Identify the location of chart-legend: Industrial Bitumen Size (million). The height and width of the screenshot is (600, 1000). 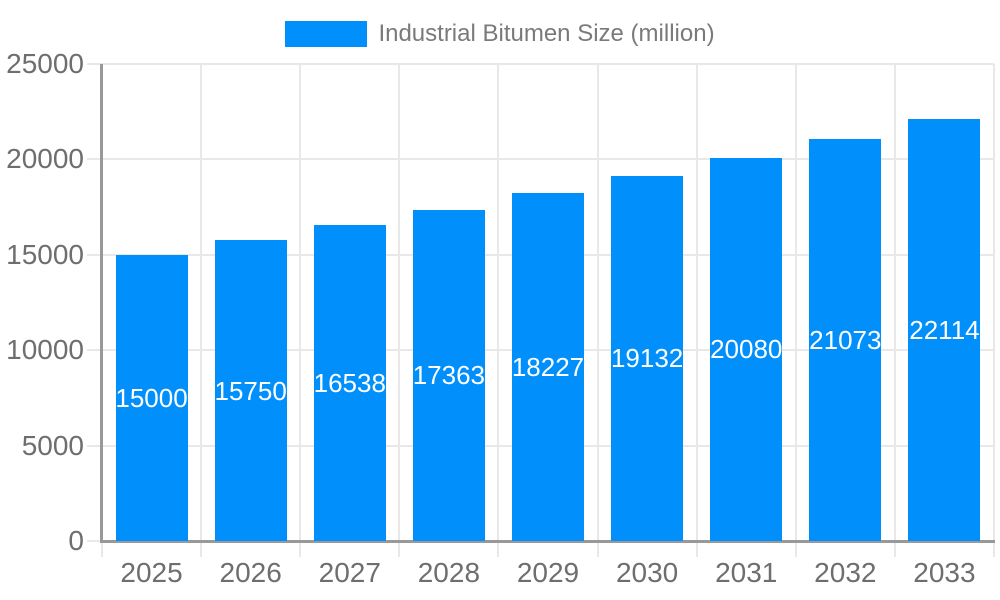
(500, 34).